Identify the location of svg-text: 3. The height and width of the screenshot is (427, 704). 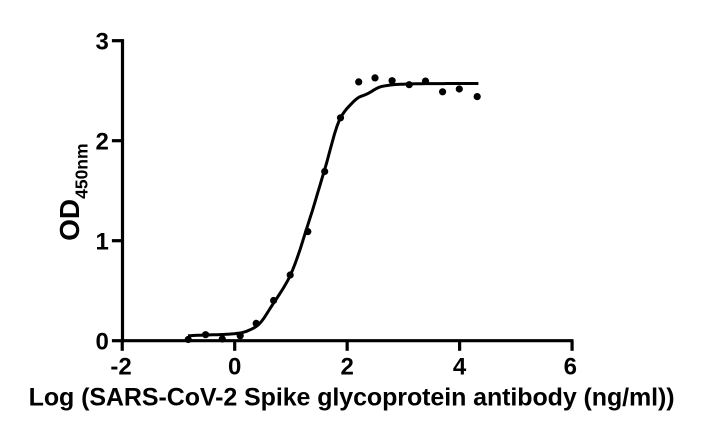
(101, 41).